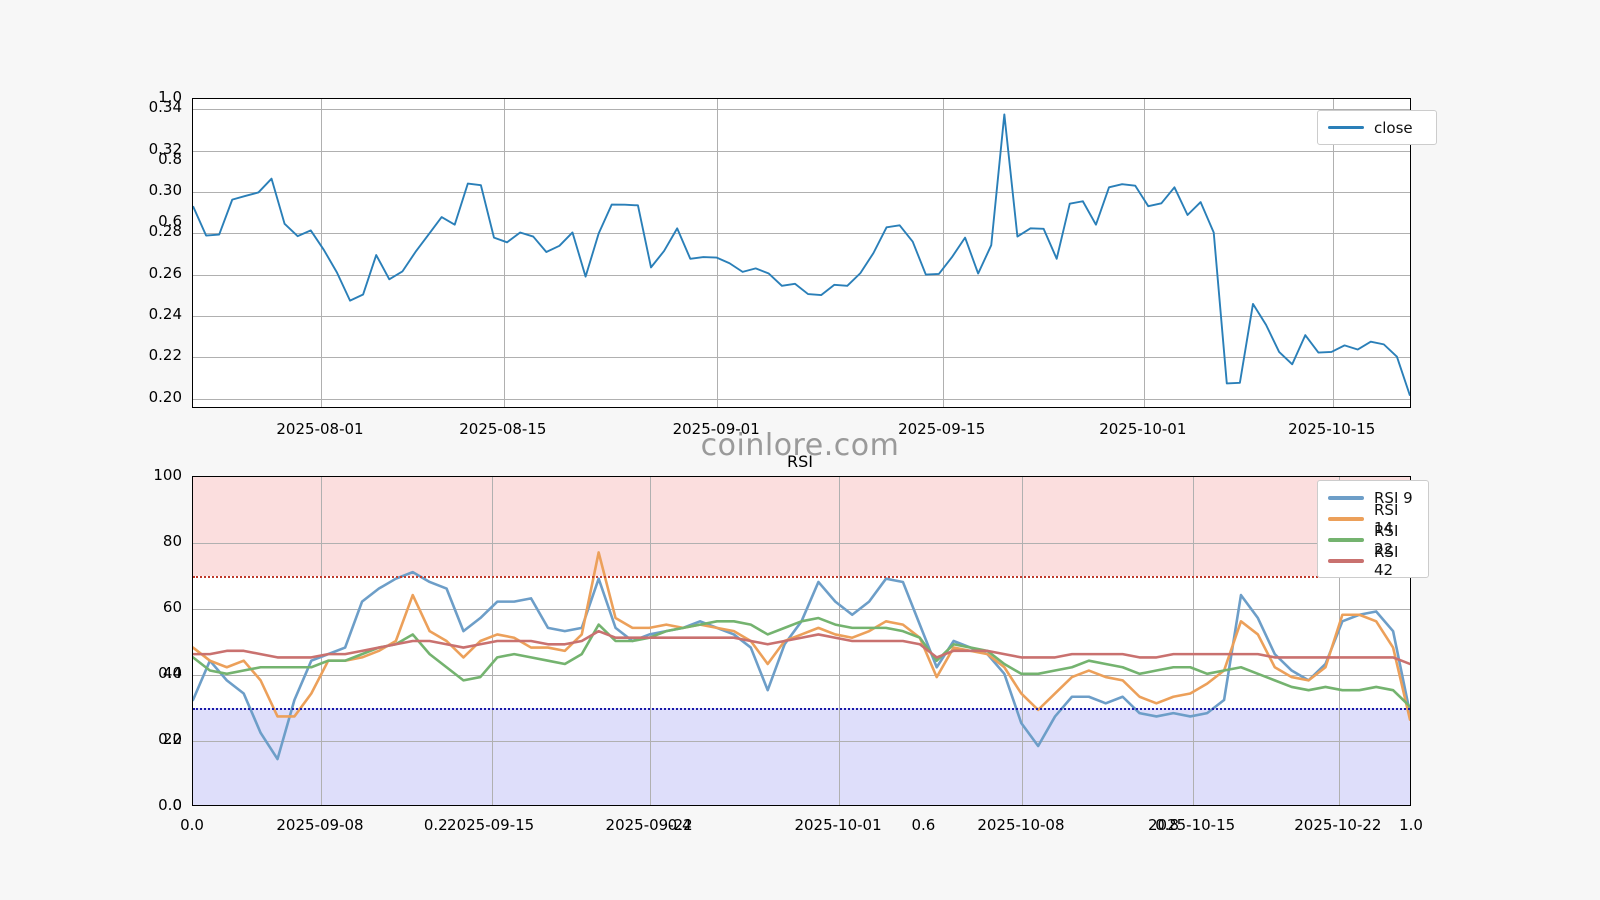  I want to click on rsi-y-tick: 60, so click(172, 607).